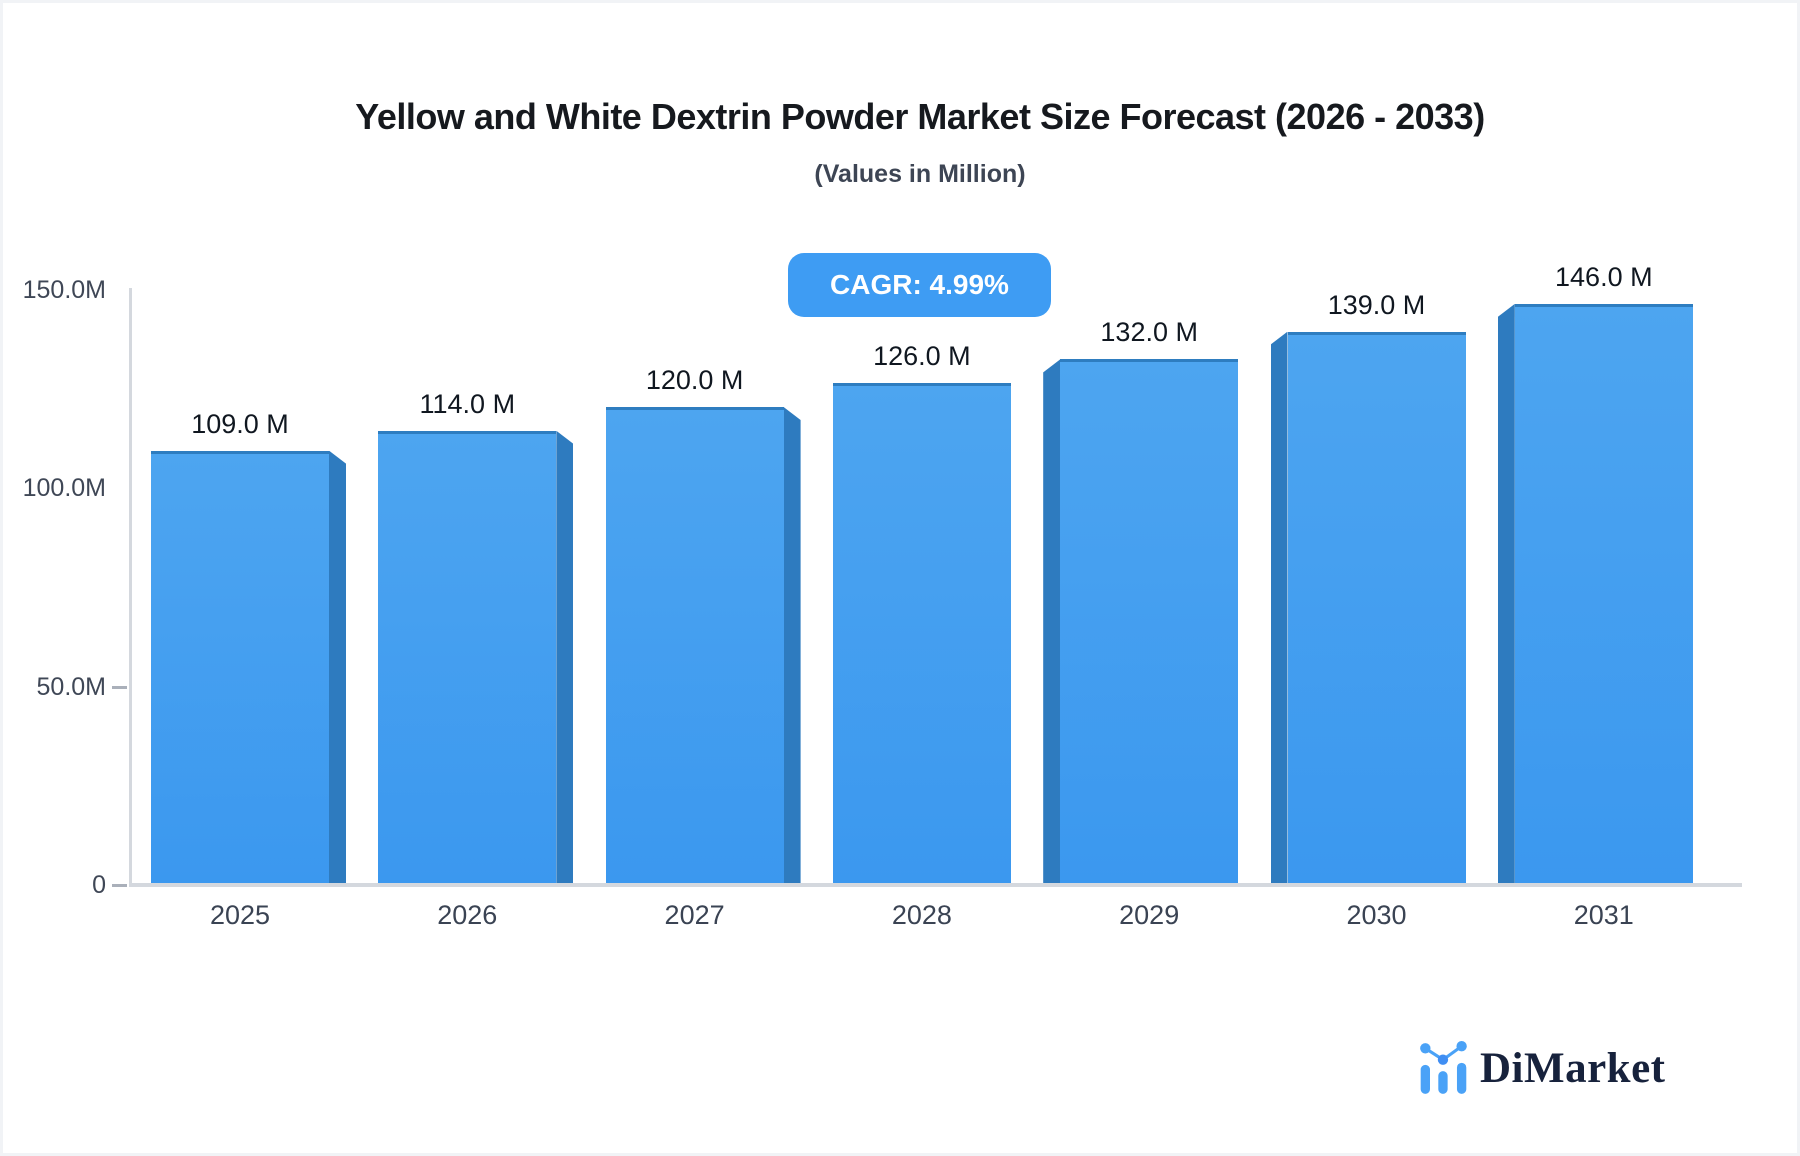 This screenshot has height=1156, width=1800. What do you see at coordinates (694, 380) in the screenshot?
I see `bar-value-label: 120.0 M` at bounding box center [694, 380].